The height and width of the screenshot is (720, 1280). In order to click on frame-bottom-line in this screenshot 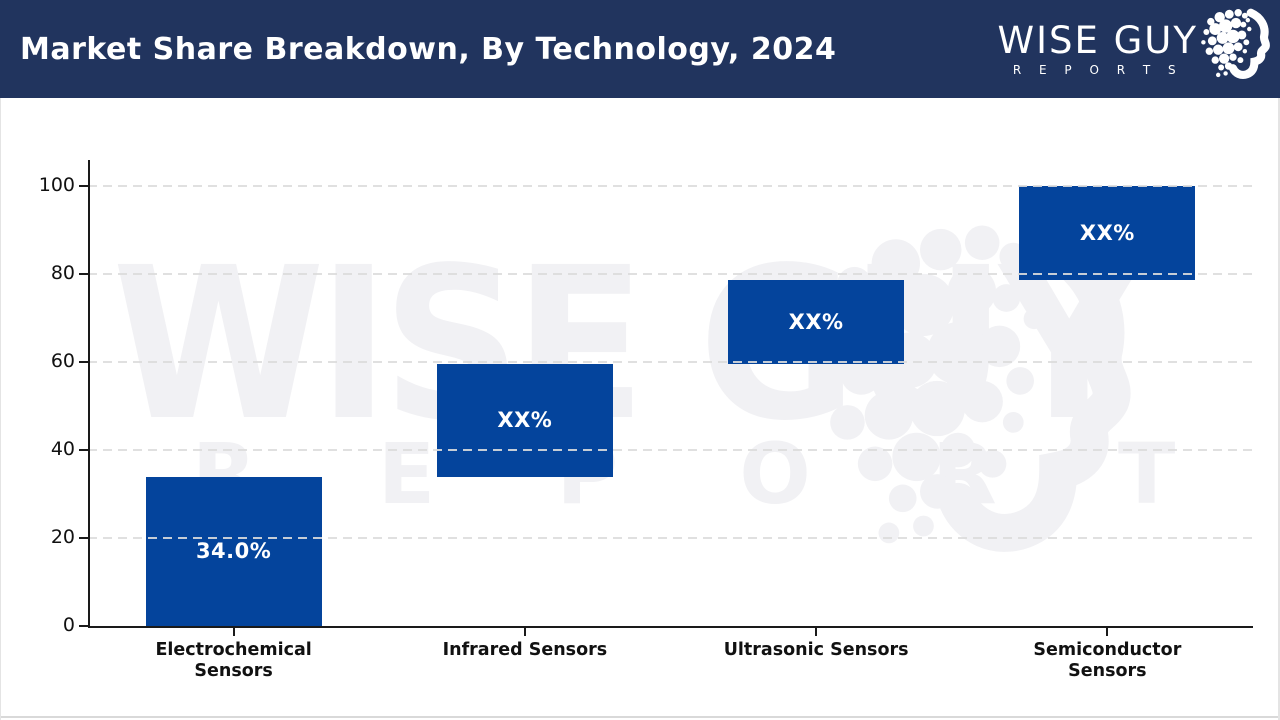, I will do `click(640, 717)`.